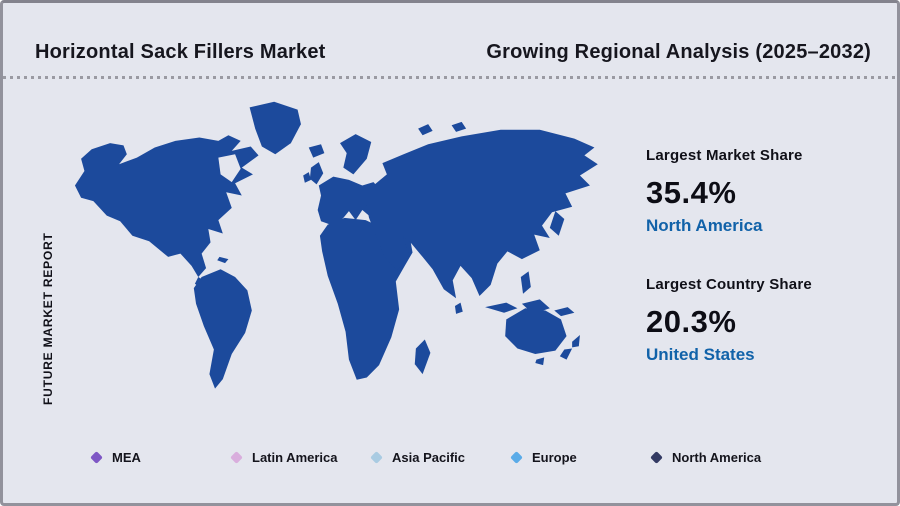 The image size is (900, 506). Describe the element at coordinates (678, 52) in the screenshot. I see `analysis-period-title: Growing Regional Analysis (2025–2032)` at that location.